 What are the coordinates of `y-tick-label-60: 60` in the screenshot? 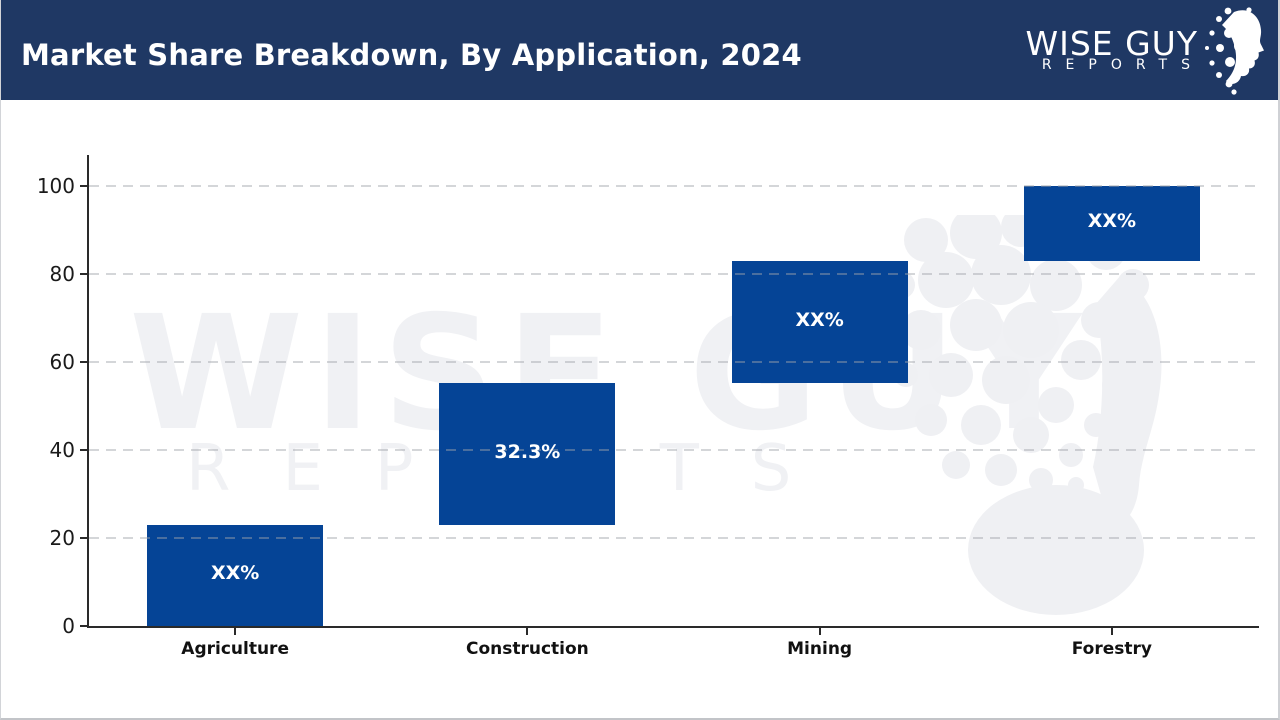 It's located at (62, 362).